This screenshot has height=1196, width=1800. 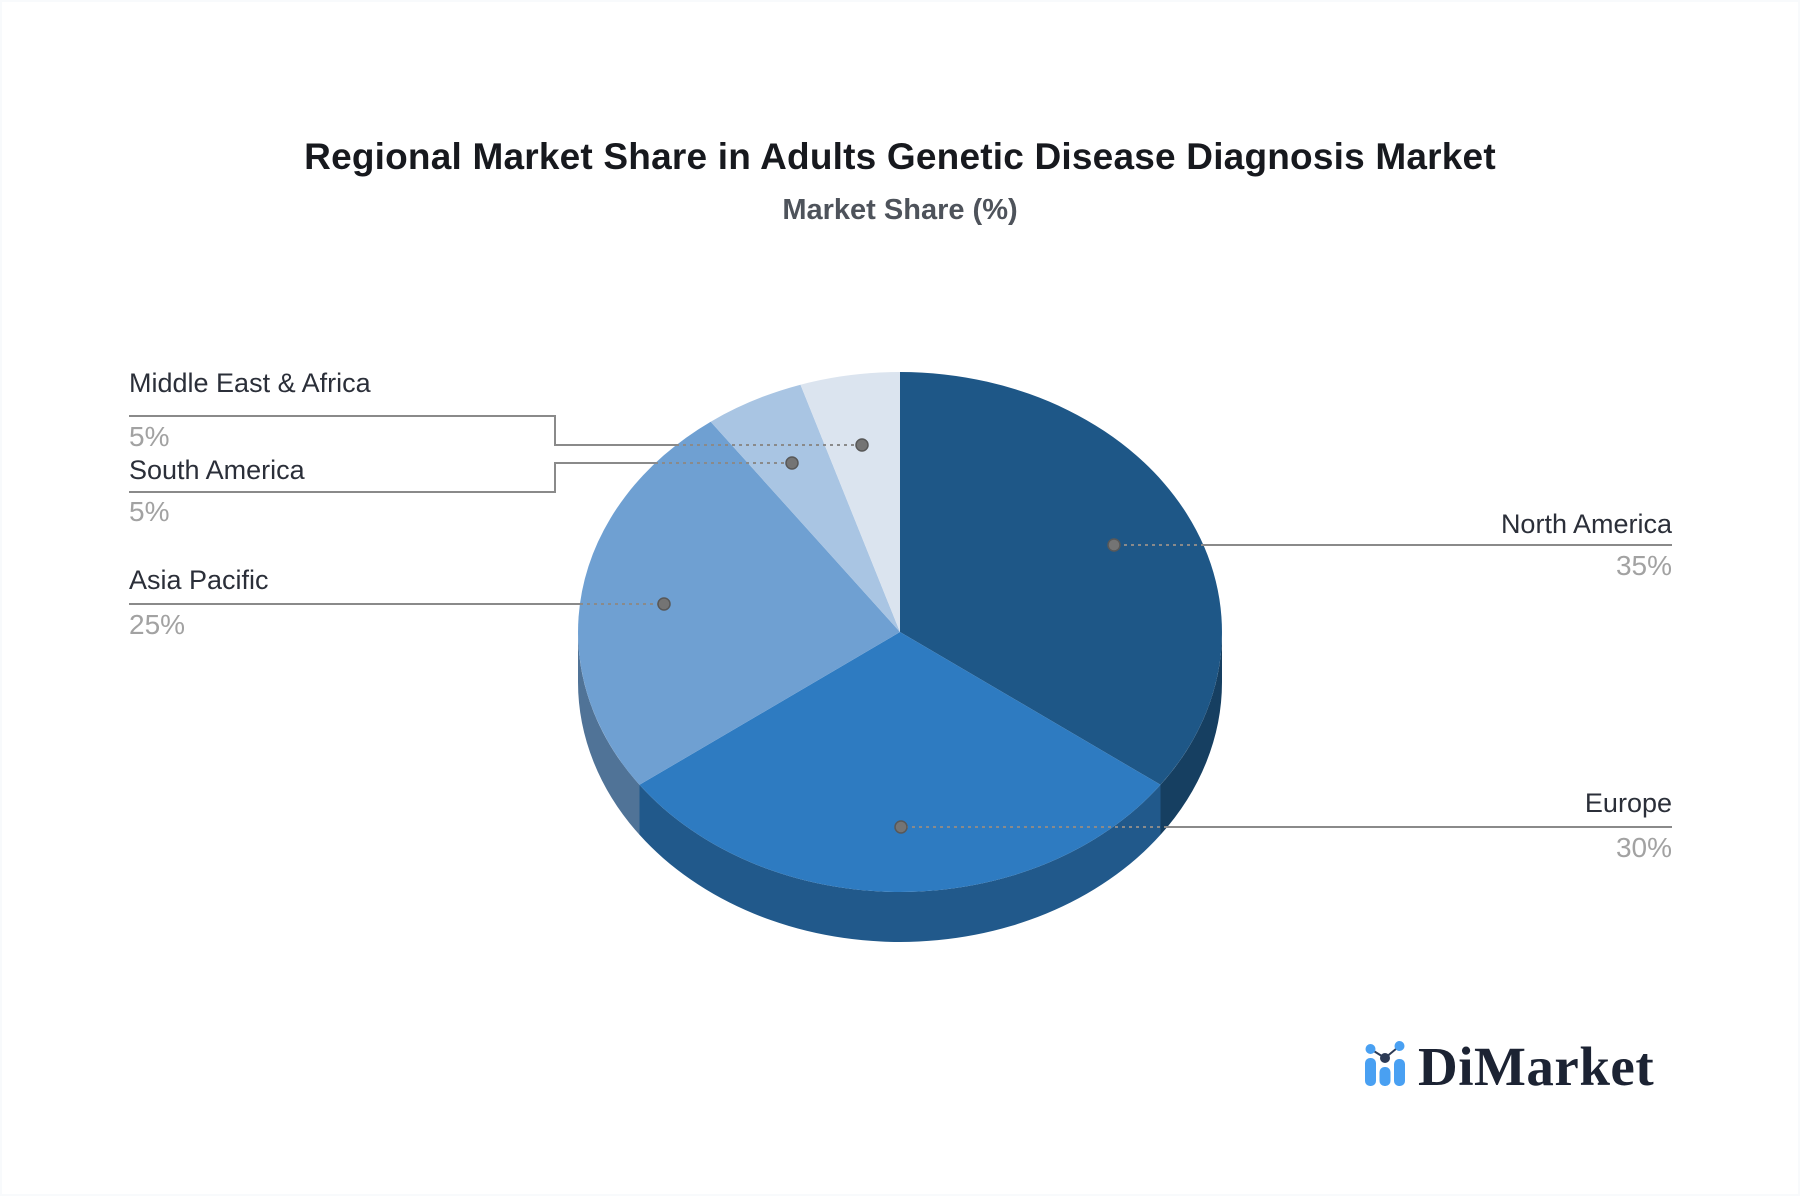 I want to click on label-europe: Europe, so click(x=1628, y=803).